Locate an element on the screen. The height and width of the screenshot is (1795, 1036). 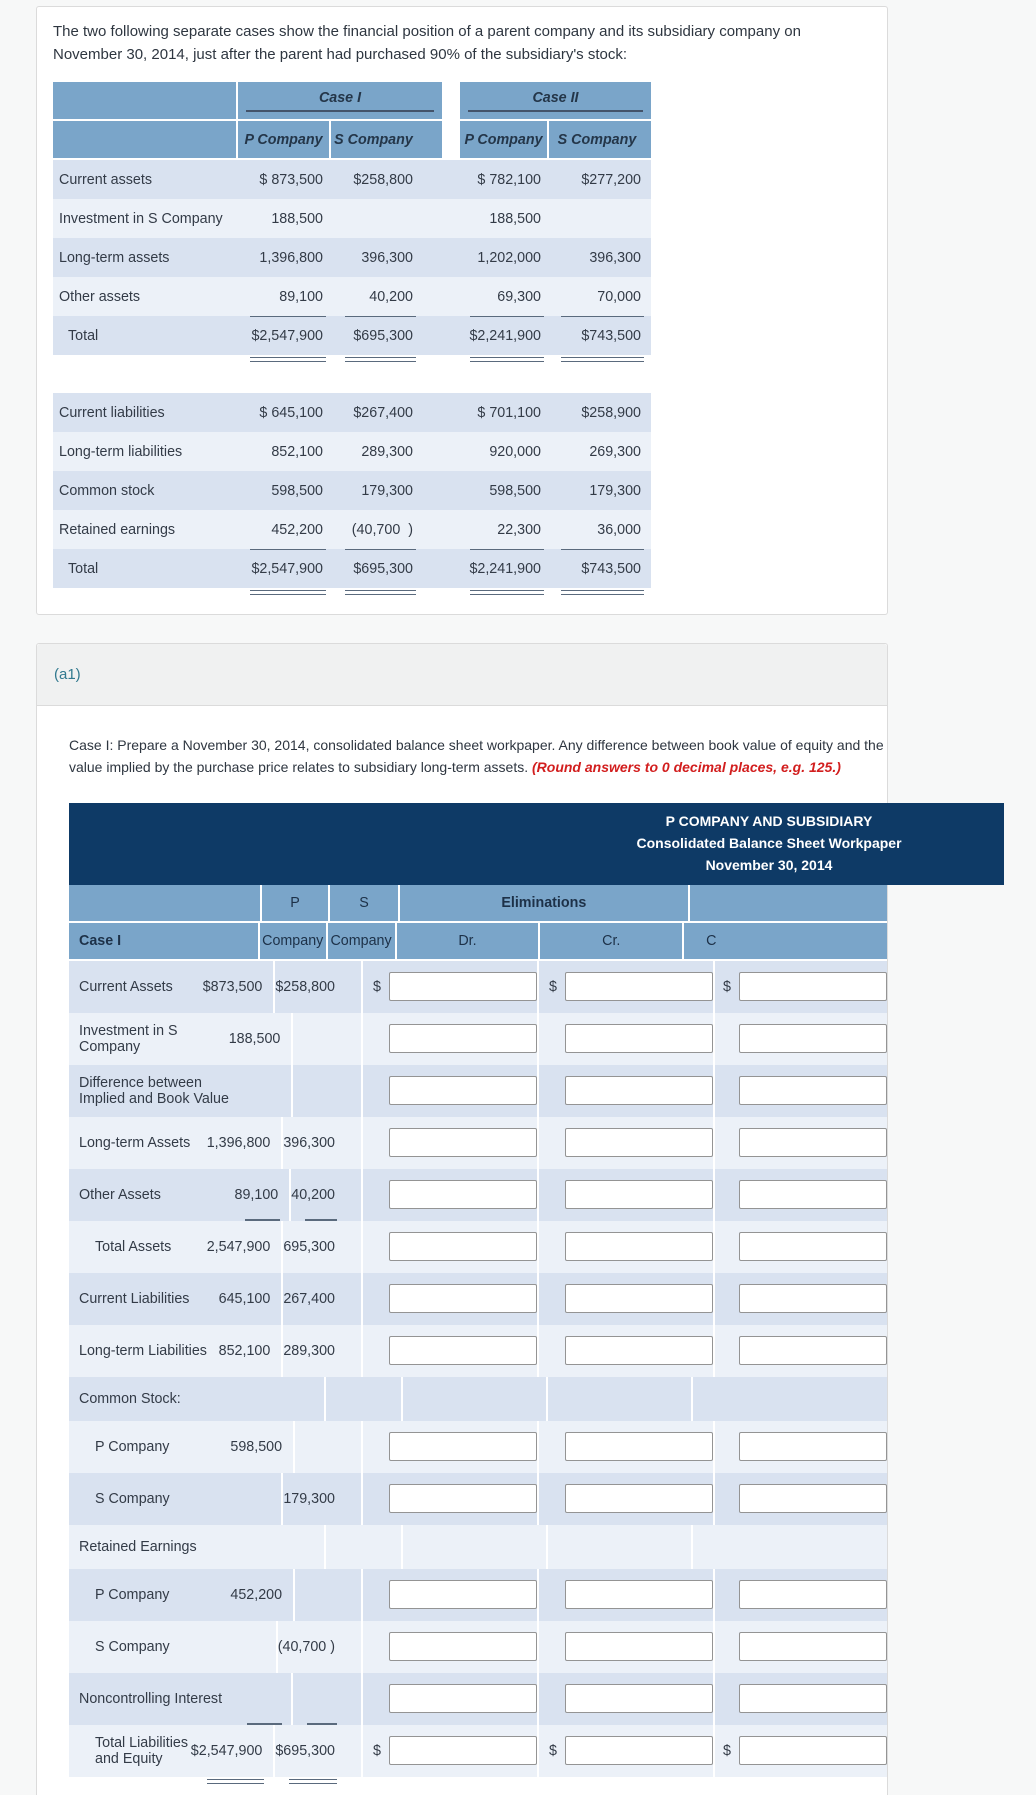
eliminations-header: Eliminations is located at coordinates (543, 902).